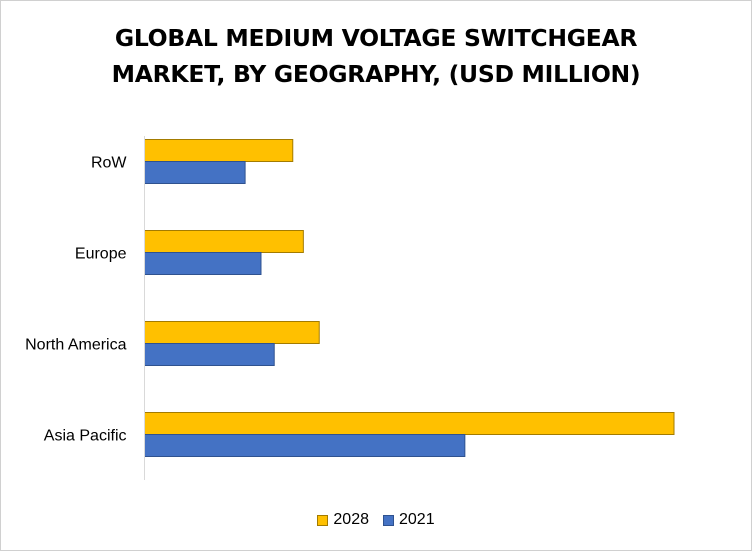 Image resolution: width=752 pixels, height=551 pixels. What do you see at coordinates (305, 445) in the screenshot?
I see `bar-2021-asia-pacific` at bounding box center [305, 445].